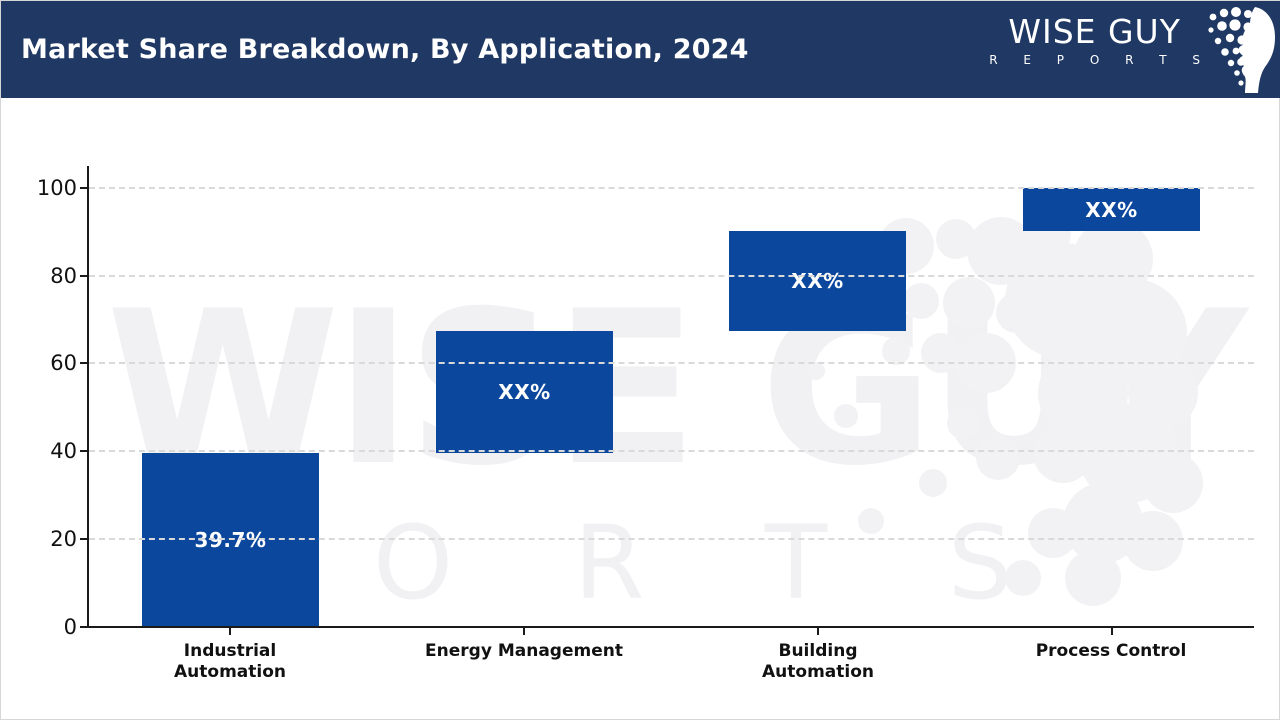 The width and height of the screenshot is (1280, 721). What do you see at coordinates (818, 631) in the screenshot?
I see `x-tick-building-automation` at bounding box center [818, 631].